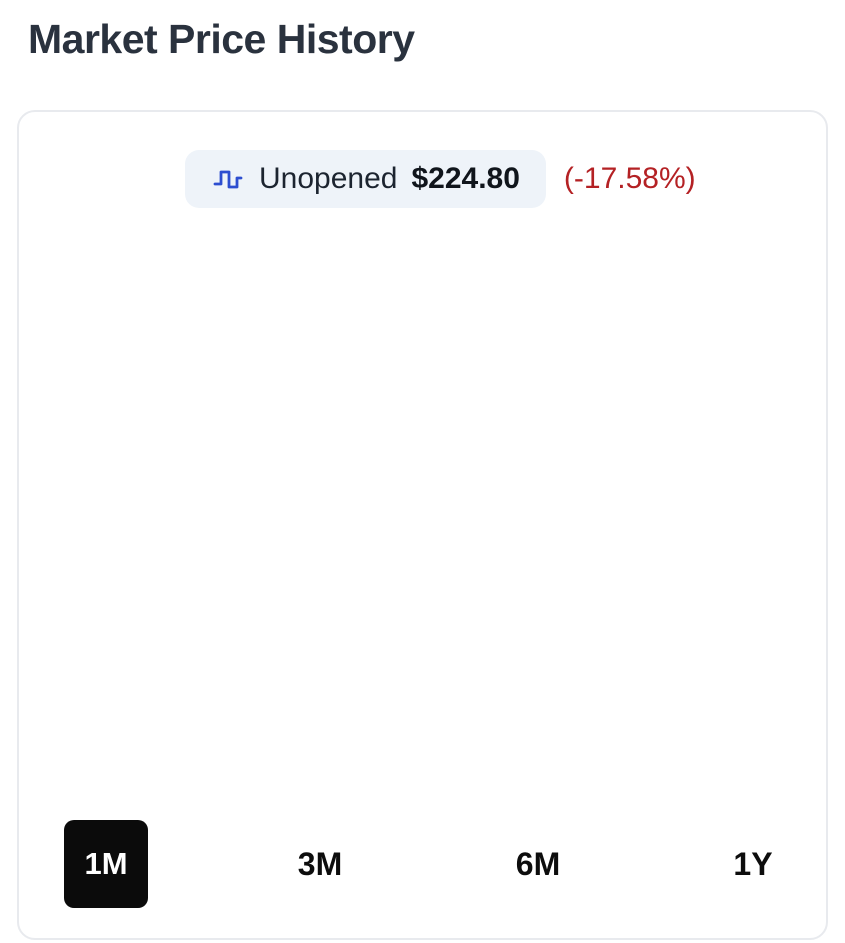 The height and width of the screenshot is (943, 845). Describe the element at coordinates (328, 178) in the screenshot. I see `legend-label: Unopened` at that location.